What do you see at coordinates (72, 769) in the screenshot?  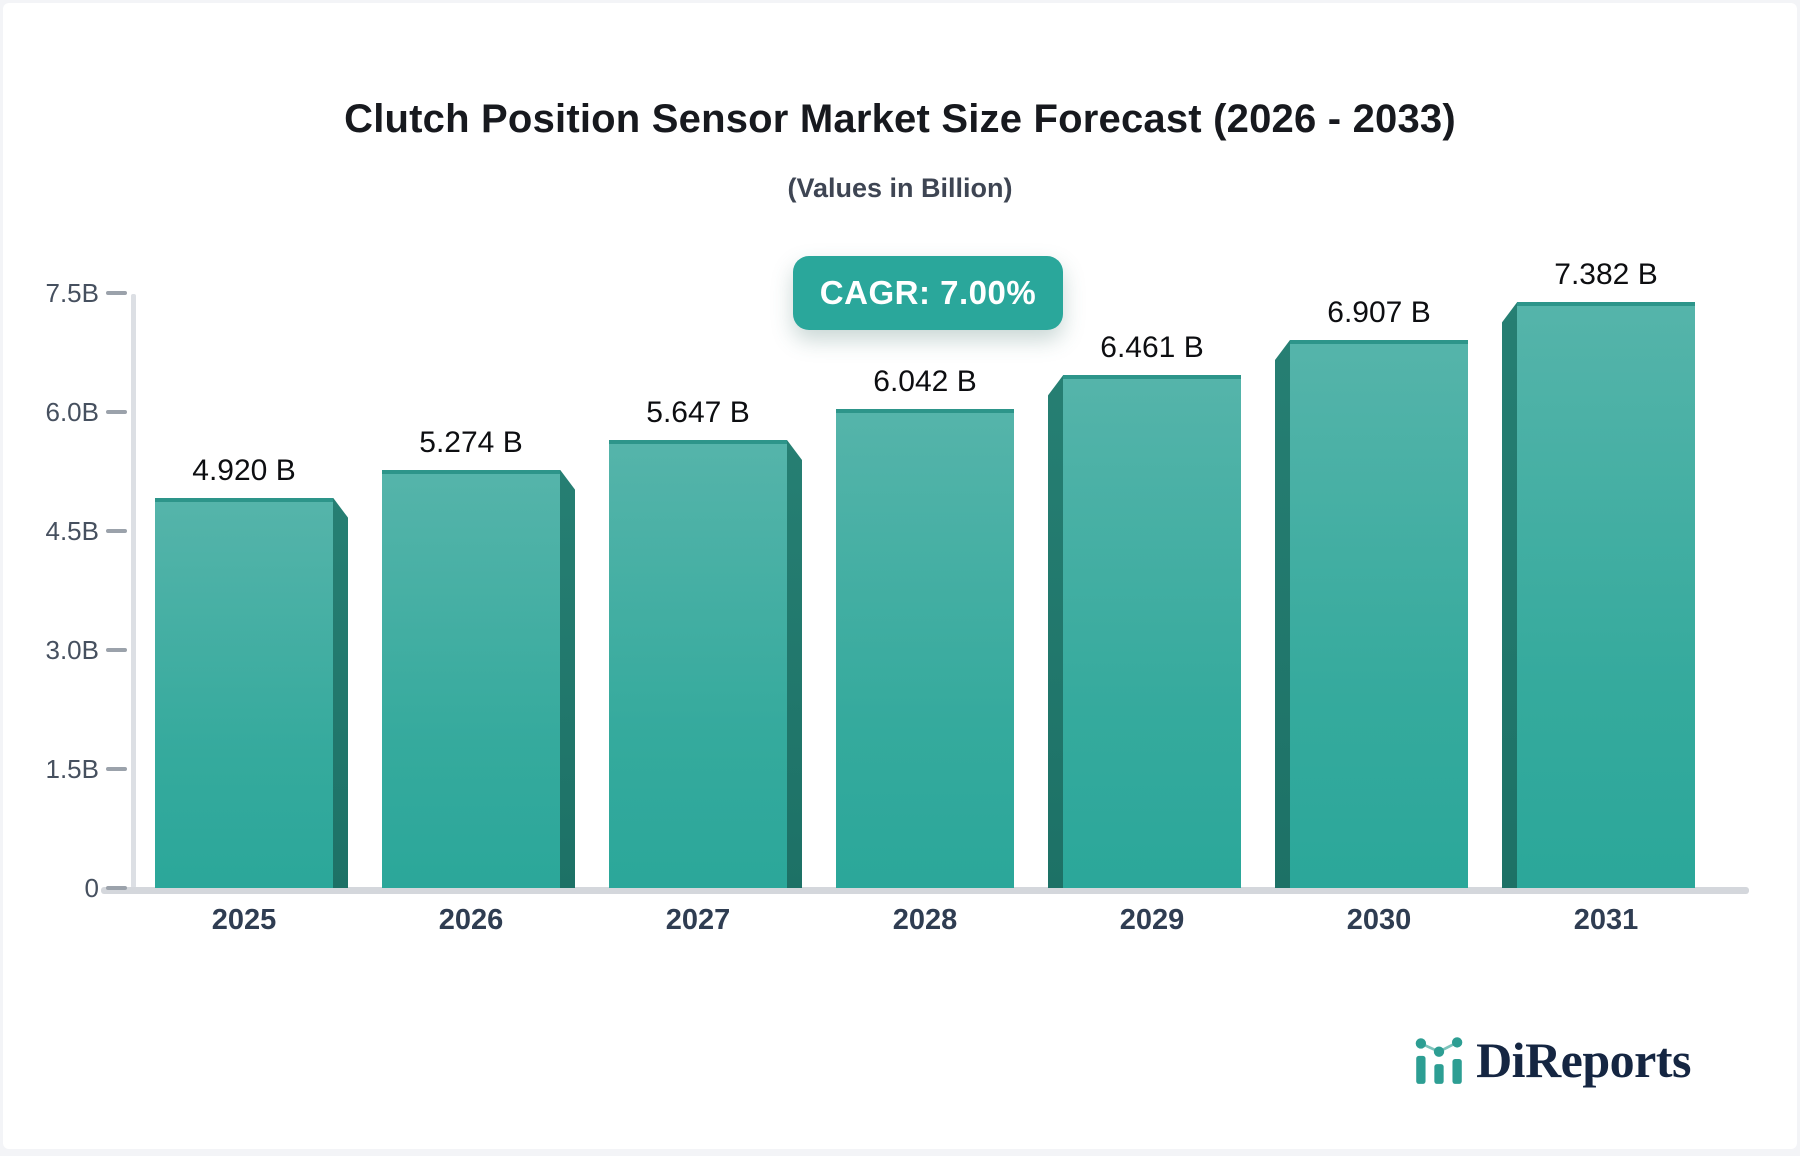 I see `y-tick-label: 1.5B` at bounding box center [72, 769].